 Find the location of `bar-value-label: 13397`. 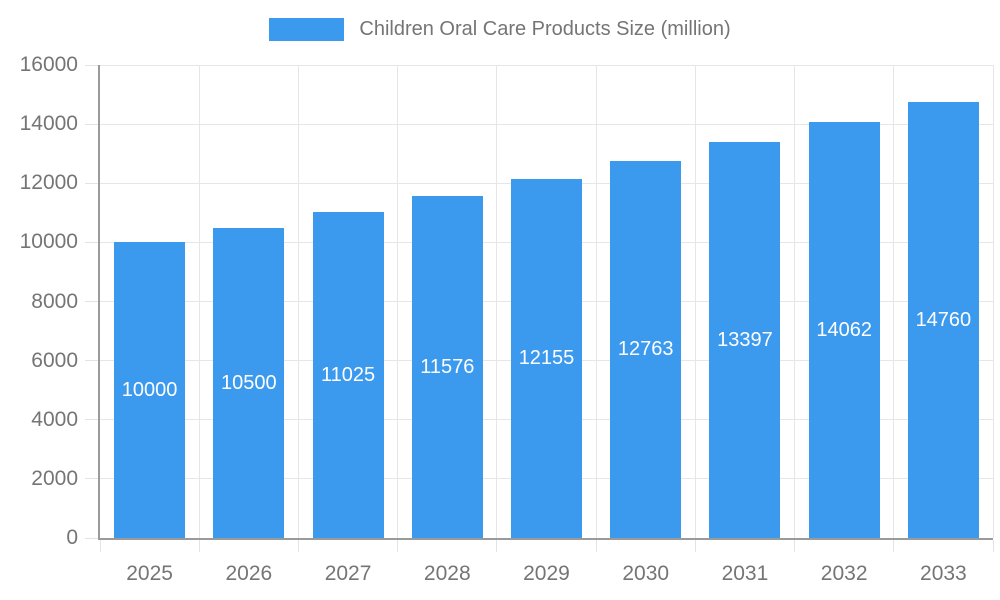

bar-value-label: 13397 is located at coordinates (745, 339).